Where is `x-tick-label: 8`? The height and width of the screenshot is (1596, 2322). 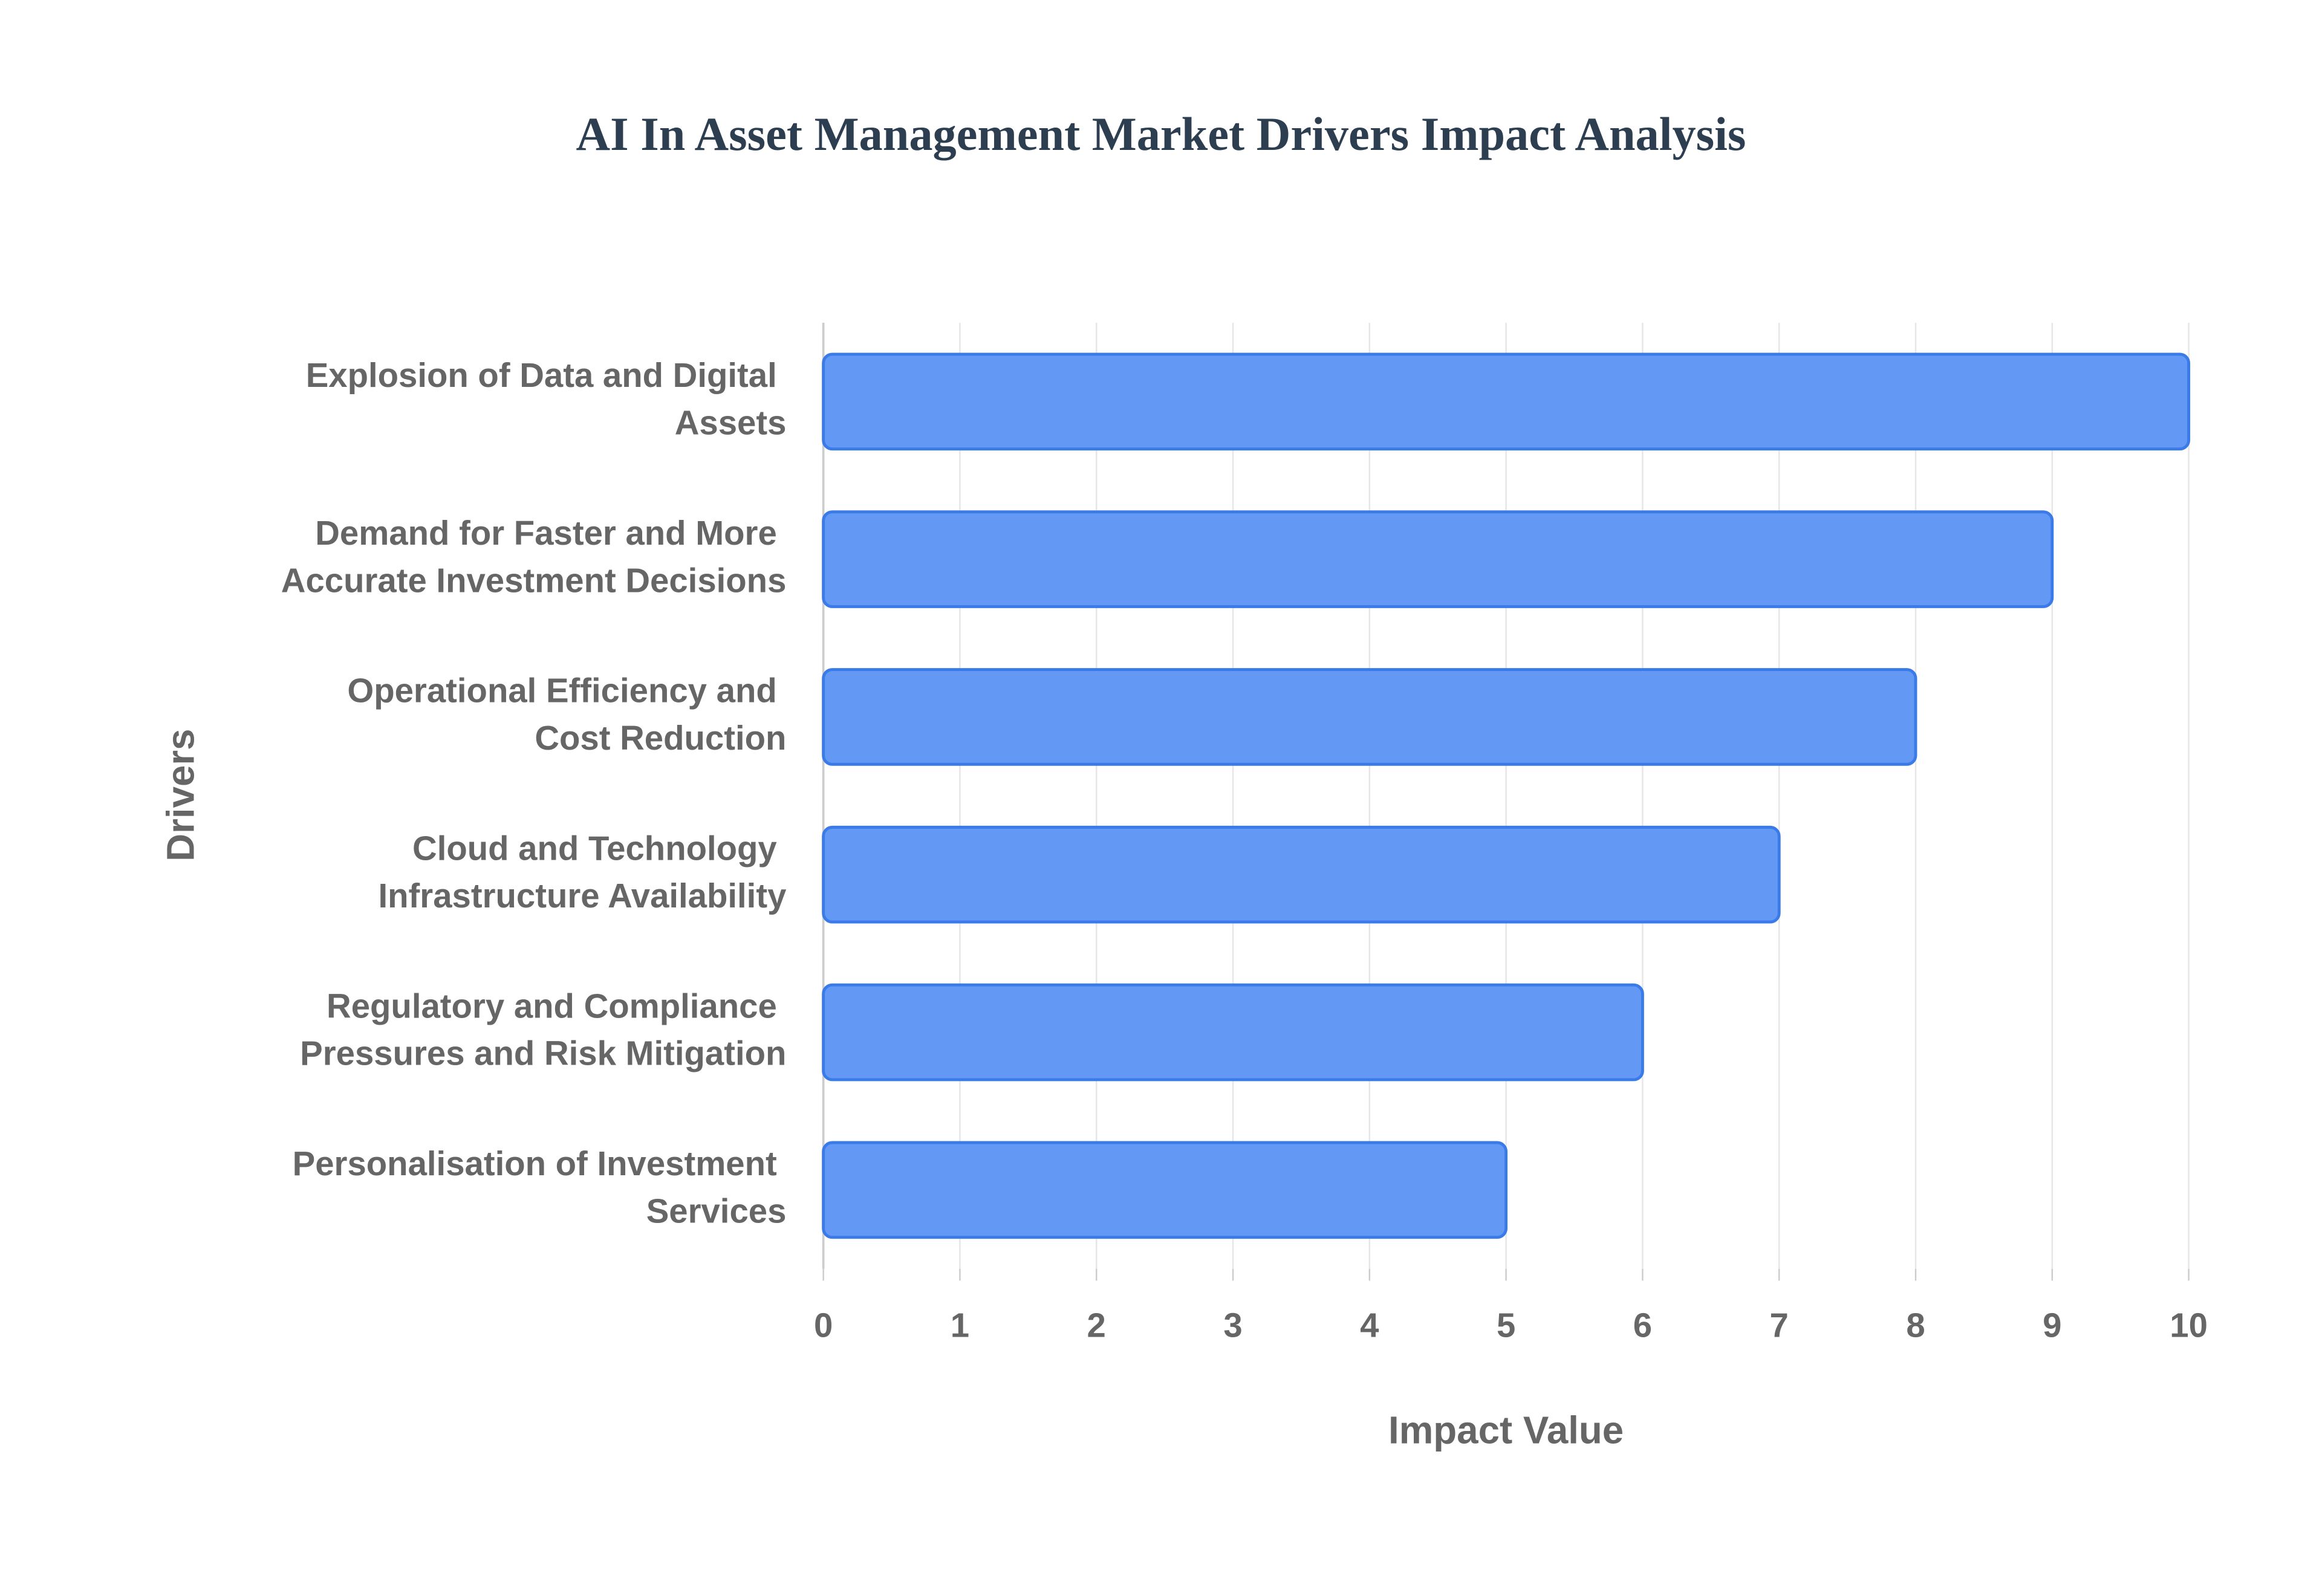
x-tick-label: 8 is located at coordinates (1915, 1325).